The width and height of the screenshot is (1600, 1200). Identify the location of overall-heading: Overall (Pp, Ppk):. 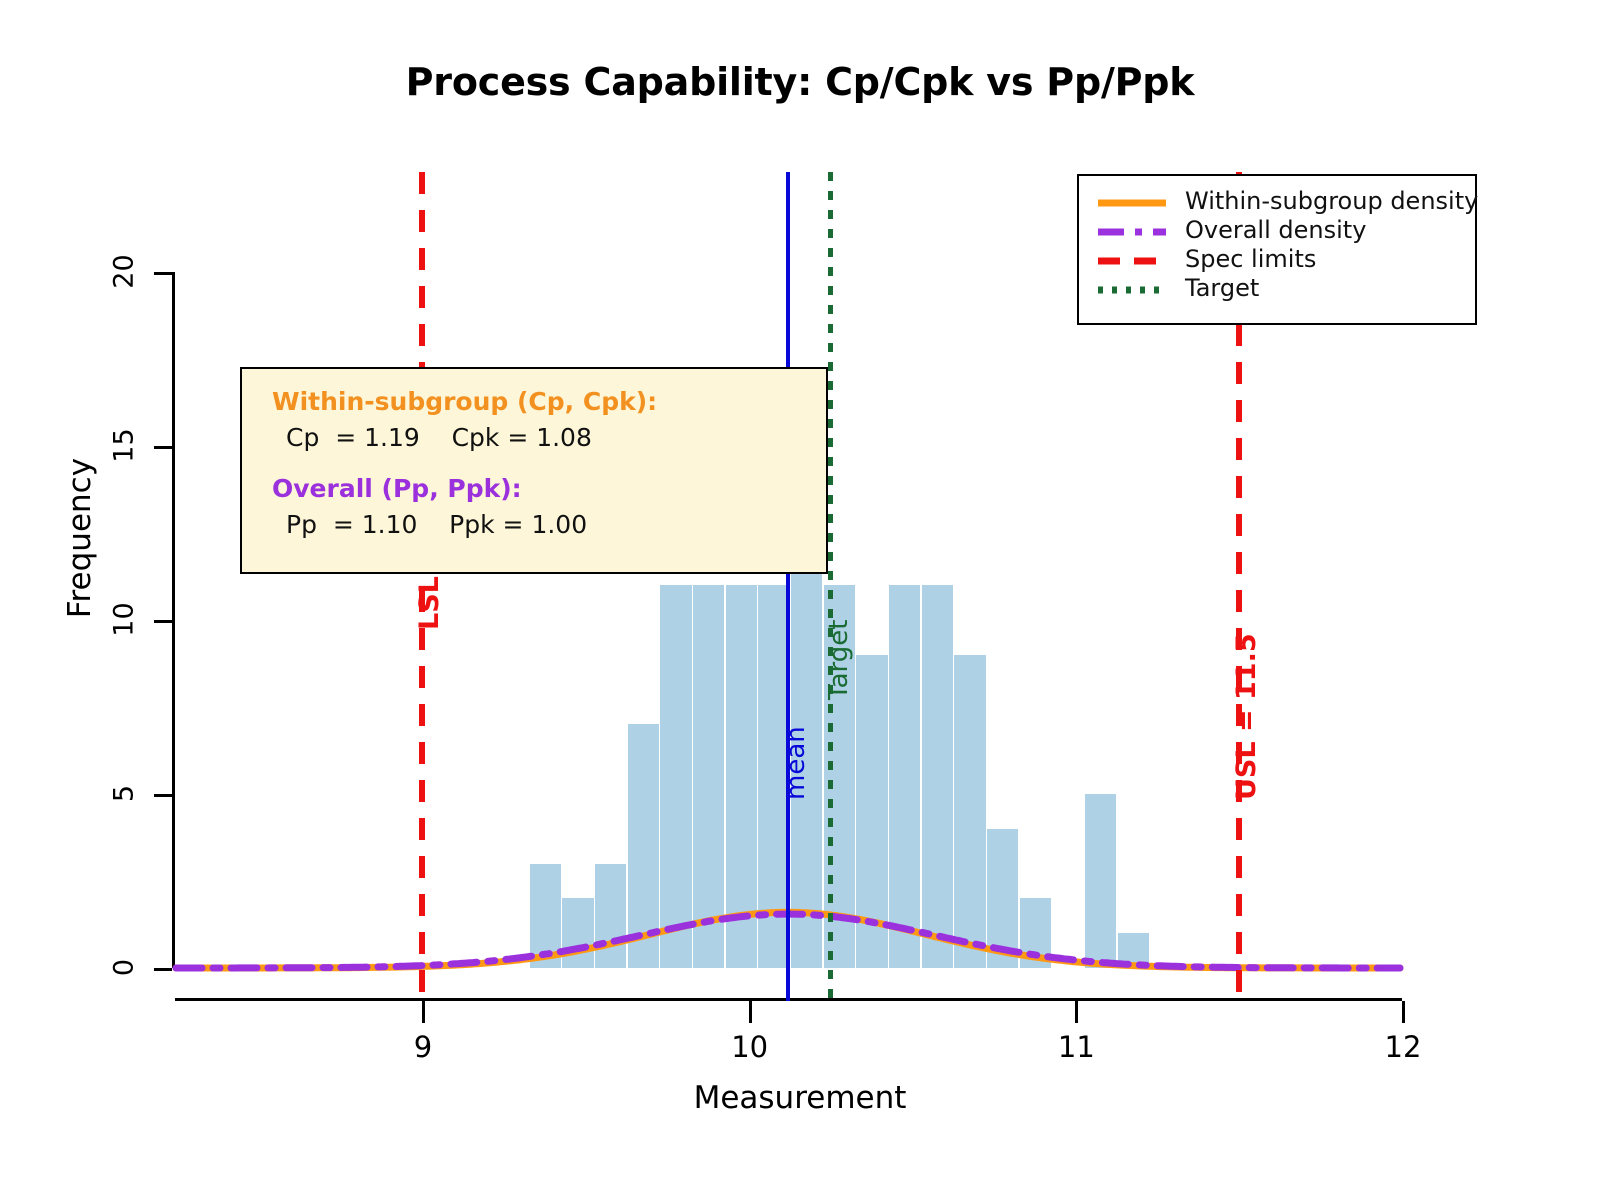
(397, 489).